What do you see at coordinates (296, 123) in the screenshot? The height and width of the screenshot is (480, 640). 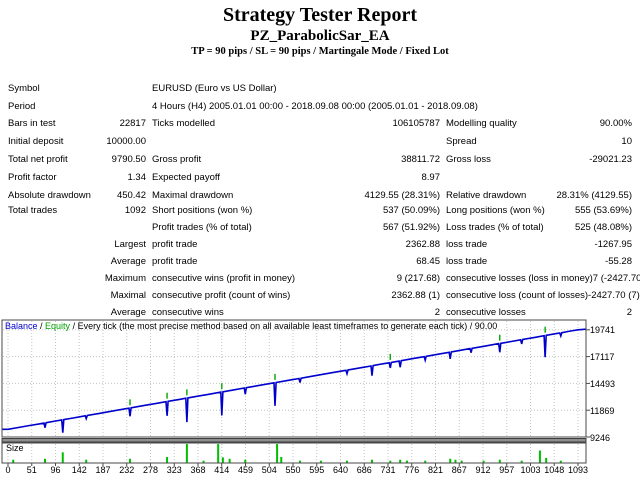 I see `stat-group: Ticks modelled 106105787` at bounding box center [296, 123].